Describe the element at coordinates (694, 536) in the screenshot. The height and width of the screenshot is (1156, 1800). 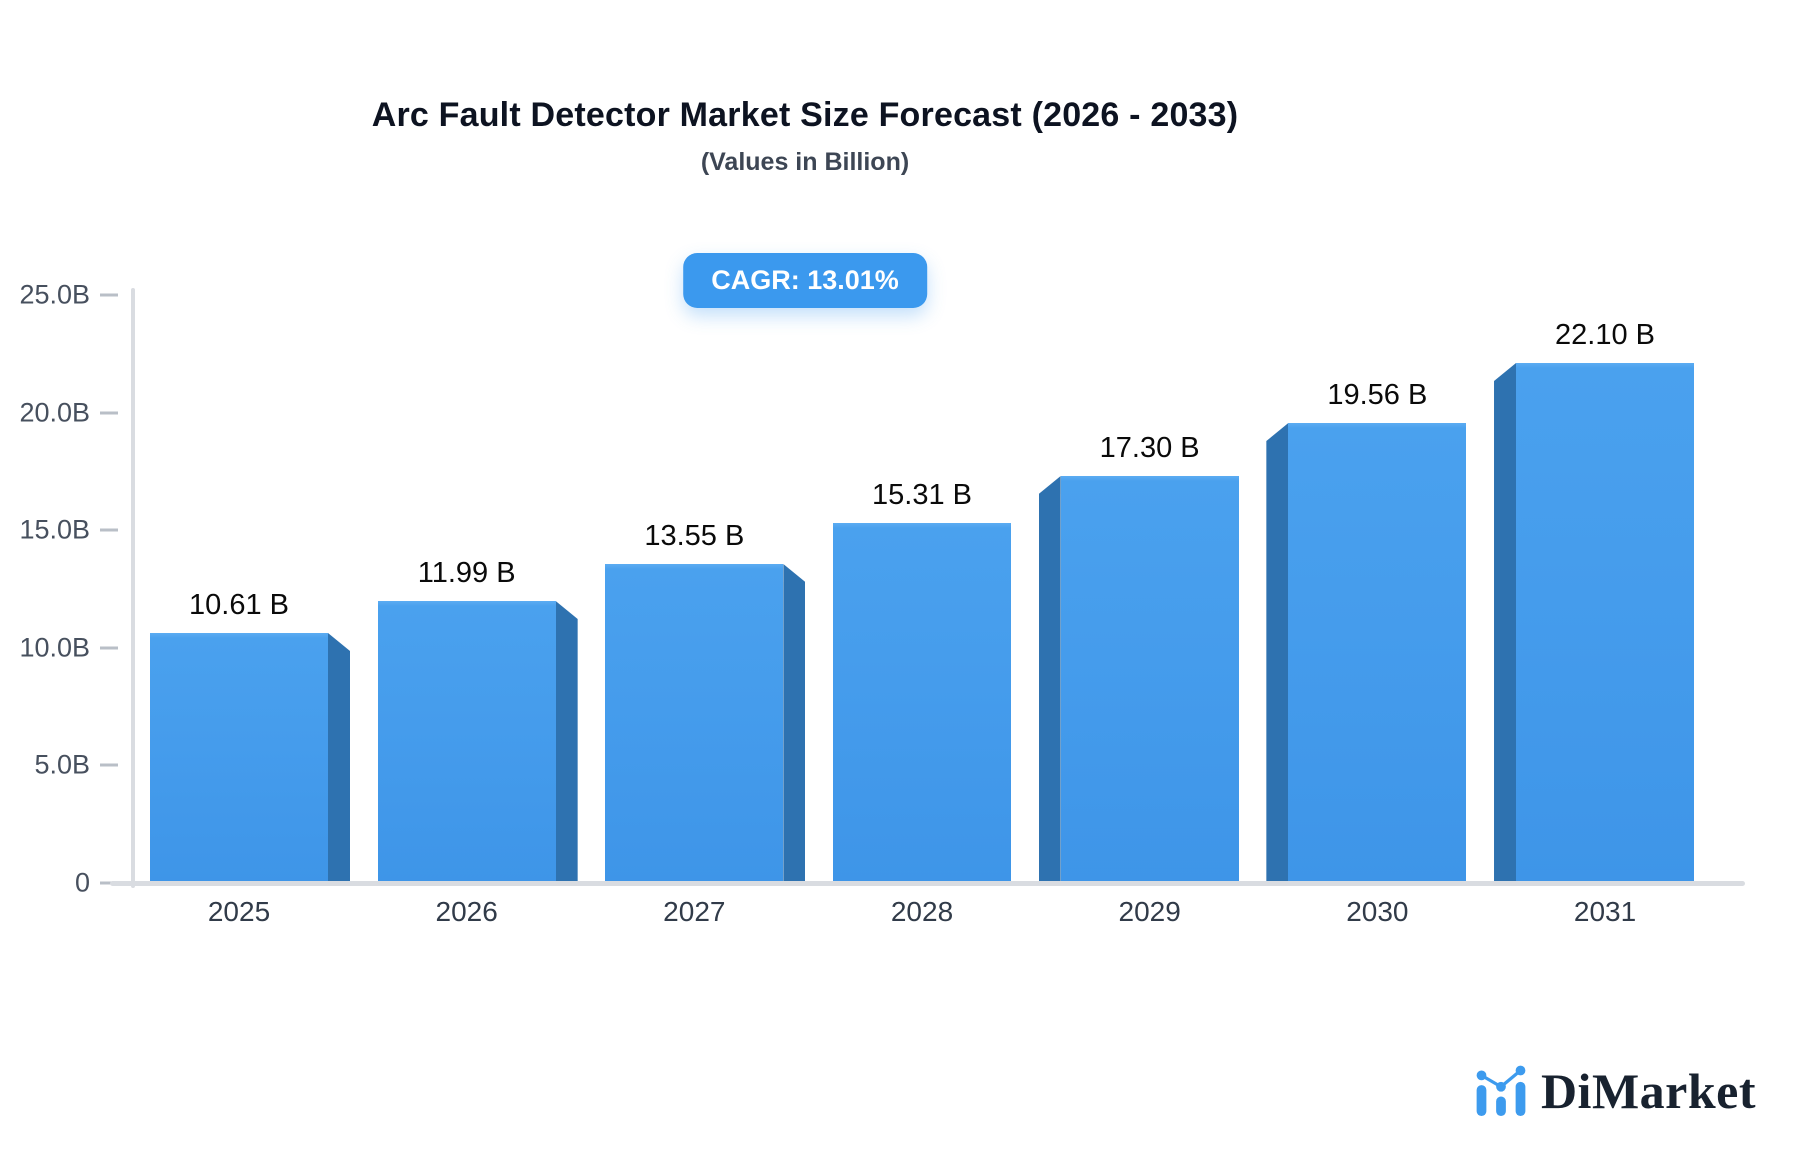
I see `bar-value-label: 13.55 B` at that location.